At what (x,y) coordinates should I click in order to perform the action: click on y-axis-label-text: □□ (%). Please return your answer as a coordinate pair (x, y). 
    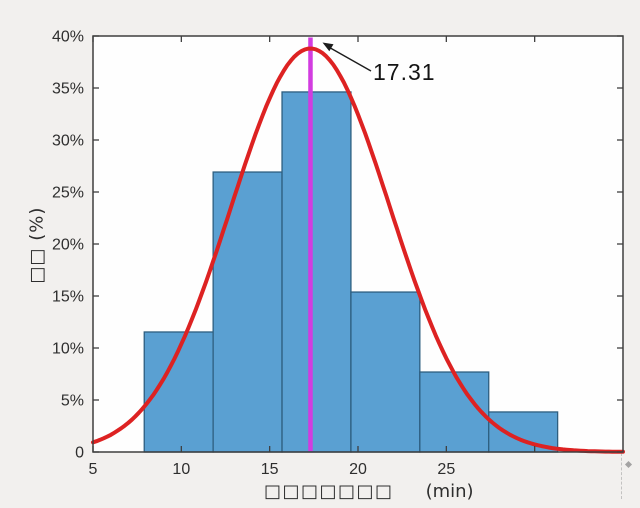
    Looking at the image, I should click on (37, 245).